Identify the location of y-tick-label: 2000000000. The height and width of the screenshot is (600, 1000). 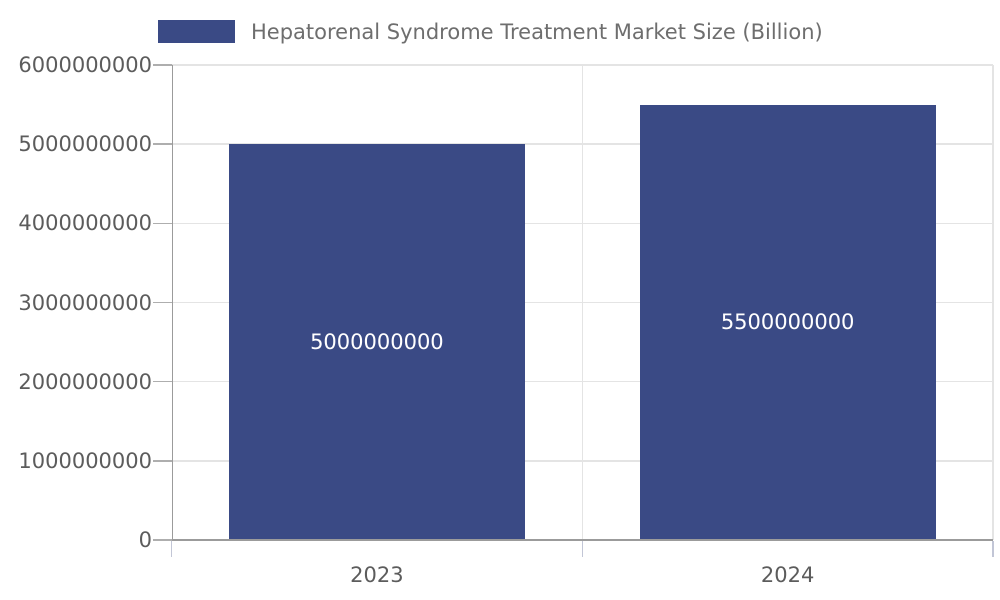
(85, 381).